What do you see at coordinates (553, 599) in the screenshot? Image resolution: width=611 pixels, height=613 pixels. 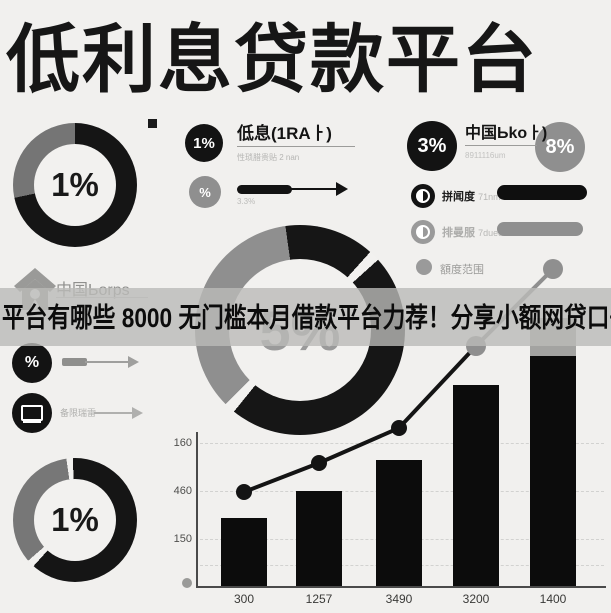 I see `x-axis-label: 1400` at bounding box center [553, 599].